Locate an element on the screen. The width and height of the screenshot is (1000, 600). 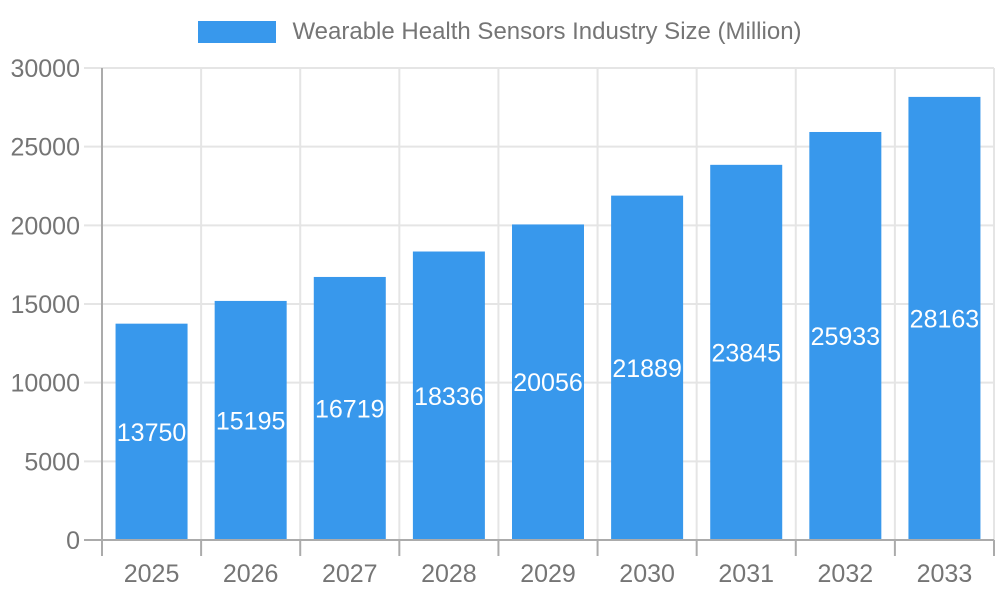
bar-value-label: 16719 is located at coordinates (350, 409).